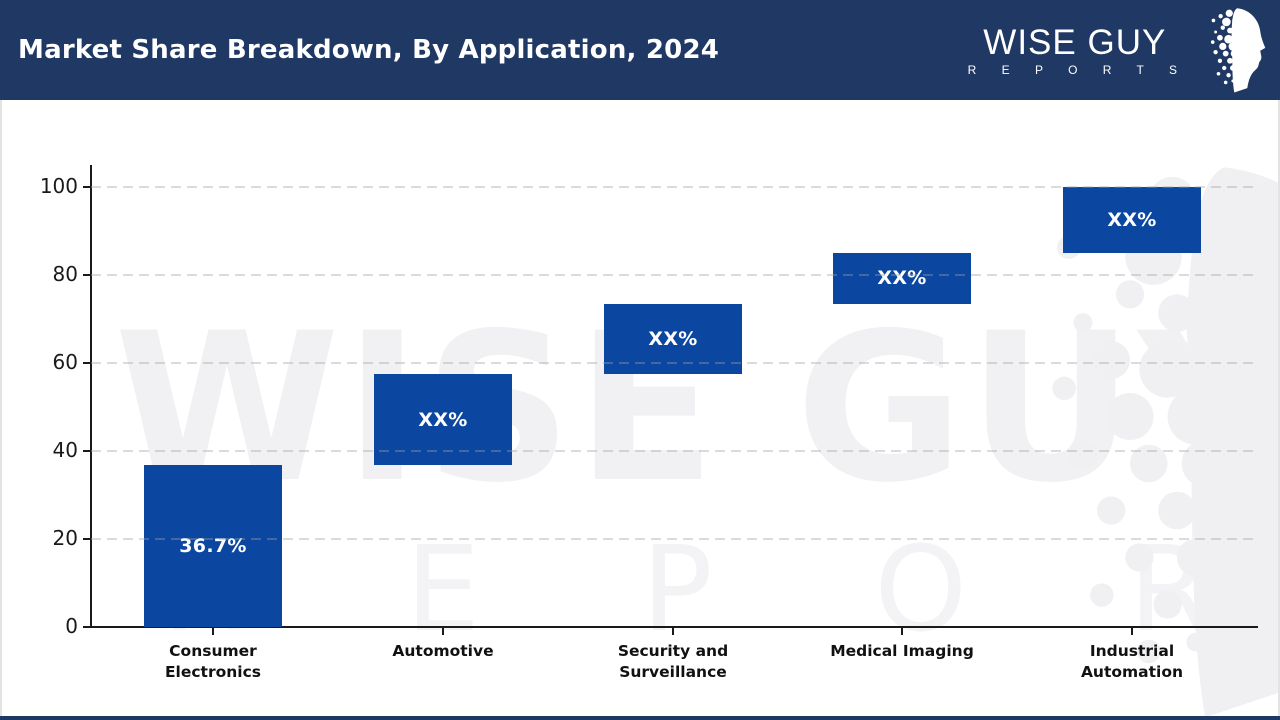 The width and height of the screenshot is (1280, 720). What do you see at coordinates (1132, 651) in the screenshot?
I see `x-axis-category-line: Industrial` at bounding box center [1132, 651].